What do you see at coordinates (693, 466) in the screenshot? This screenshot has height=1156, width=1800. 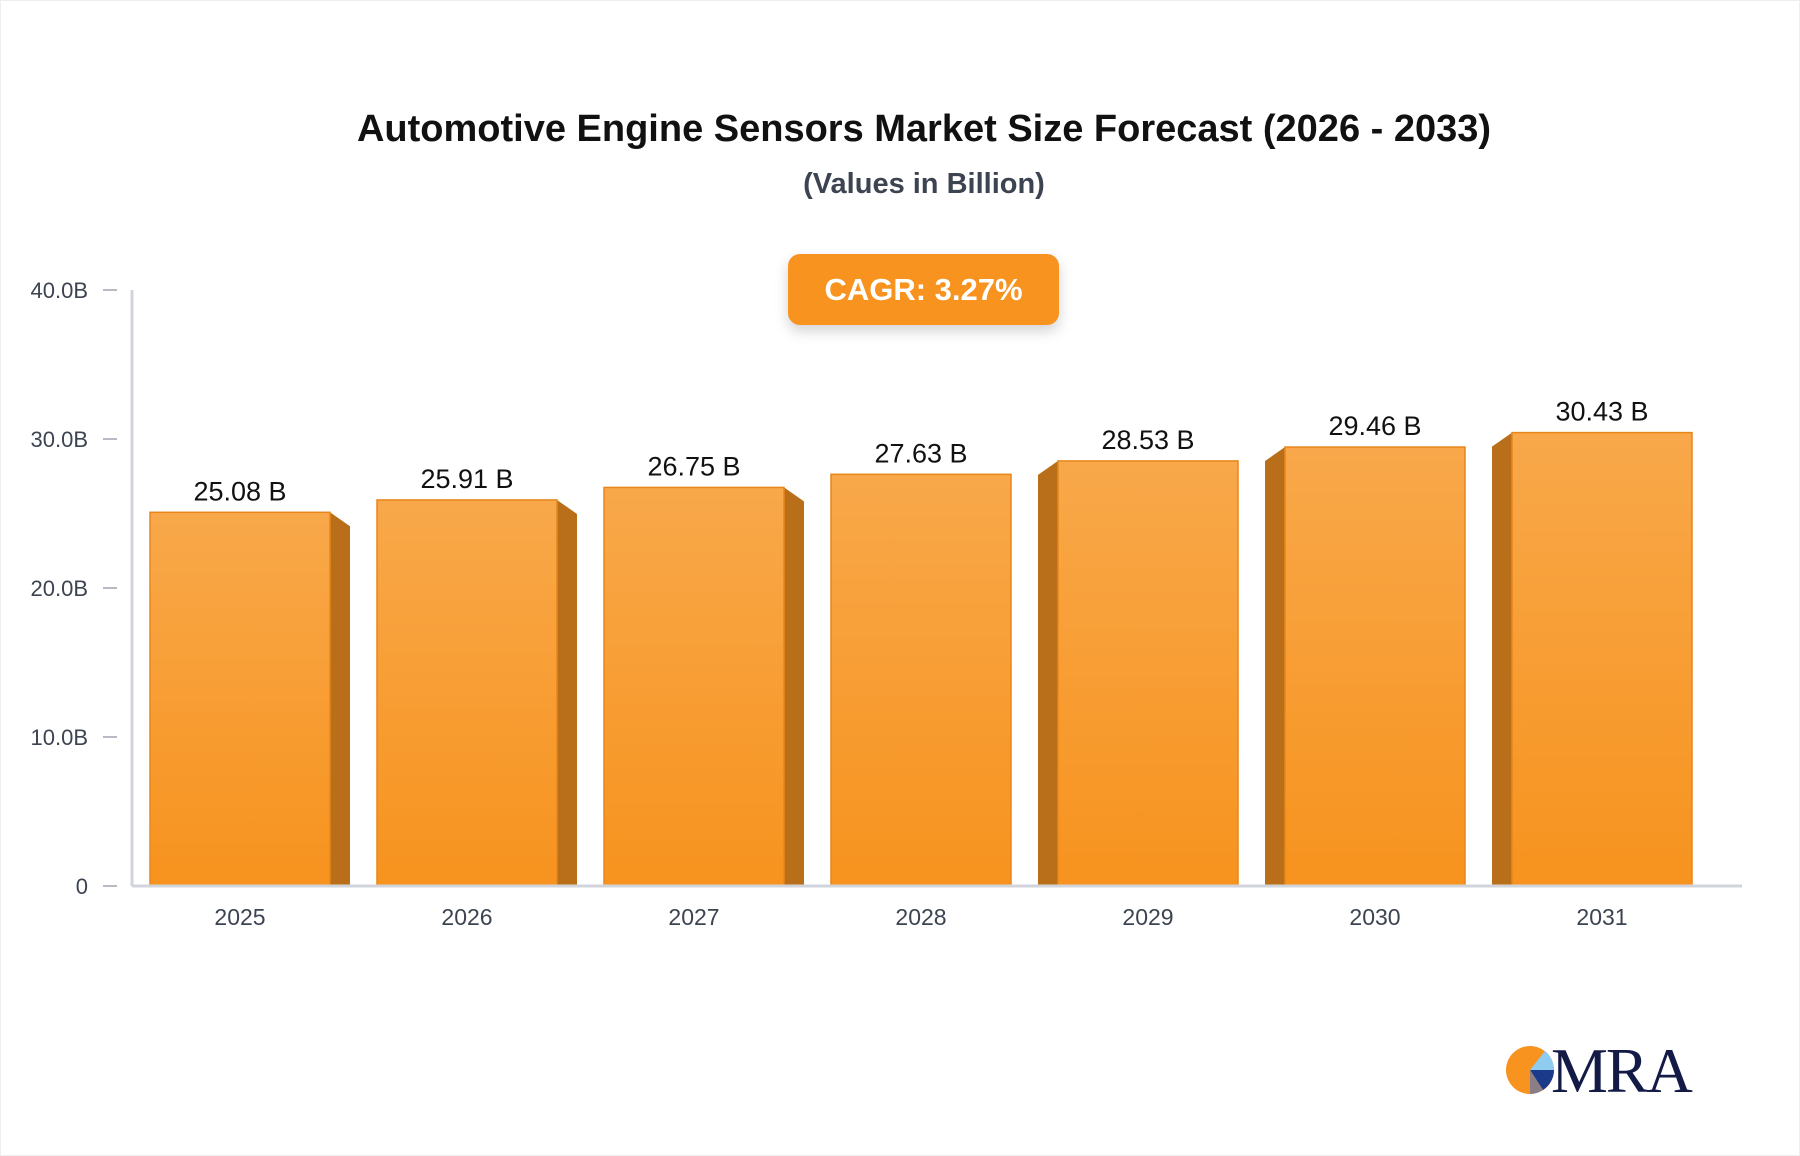 I see `data-label: 26.75 B` at bounding box center [693, 466].